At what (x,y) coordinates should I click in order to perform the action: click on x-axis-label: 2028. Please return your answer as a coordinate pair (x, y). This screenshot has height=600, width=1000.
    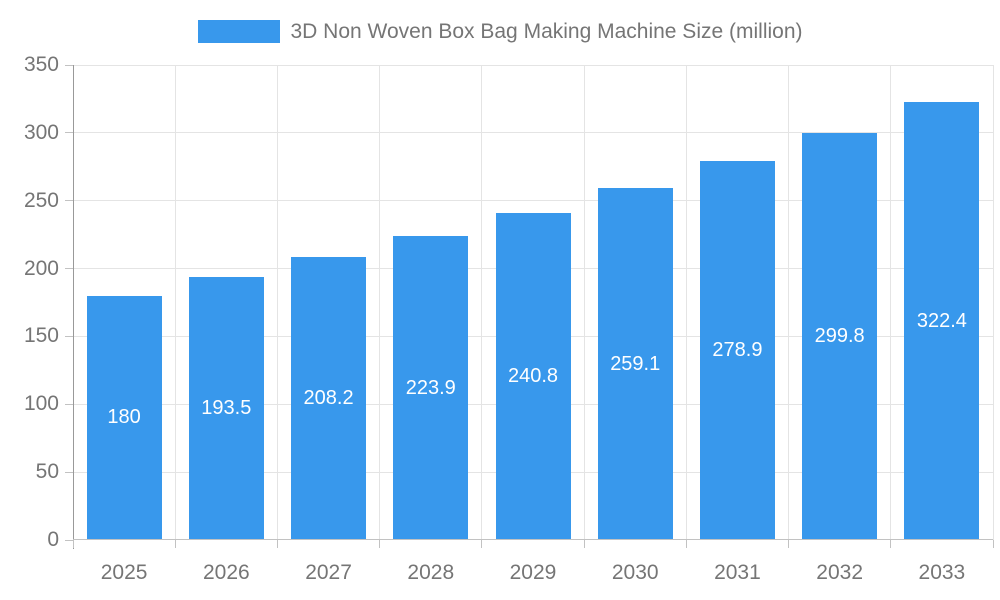
    Looking at the image, I should click on (431, 572).